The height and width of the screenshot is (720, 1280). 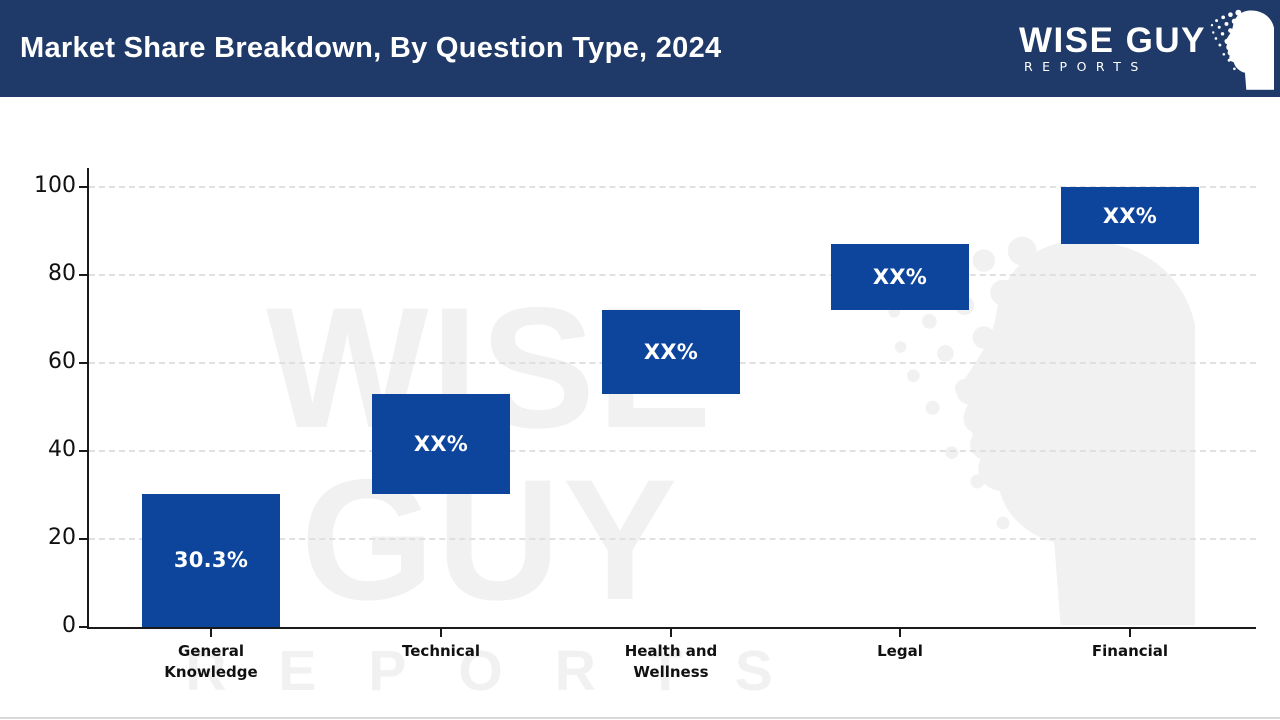 What do you see at coordinates (88, 398) in the screenshot?
I see `y-axis-line` at bounding box center [88, 398].